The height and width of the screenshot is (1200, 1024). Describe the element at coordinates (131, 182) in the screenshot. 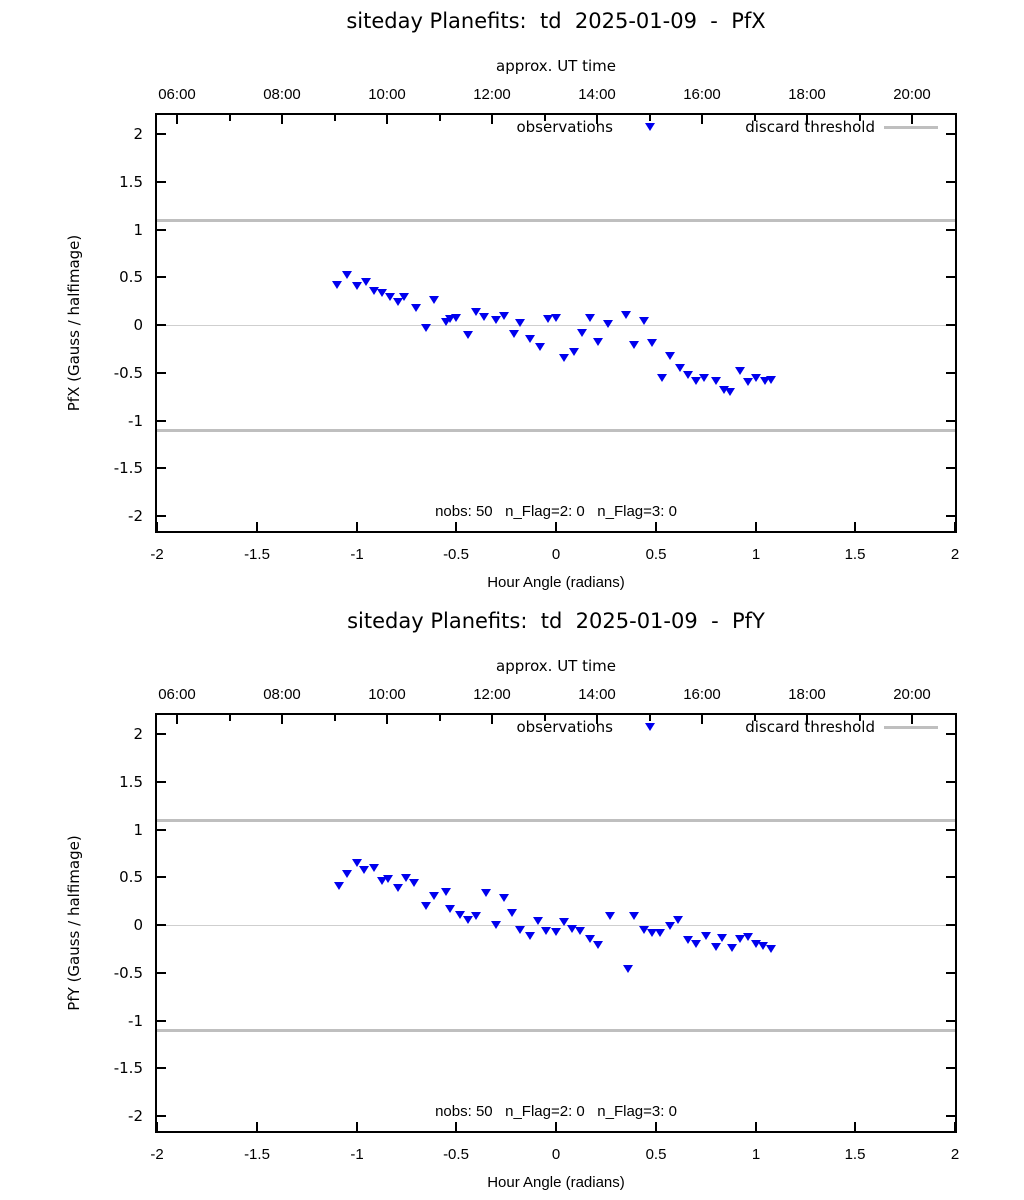

I see `y-tick-label: 1.5` at that location.